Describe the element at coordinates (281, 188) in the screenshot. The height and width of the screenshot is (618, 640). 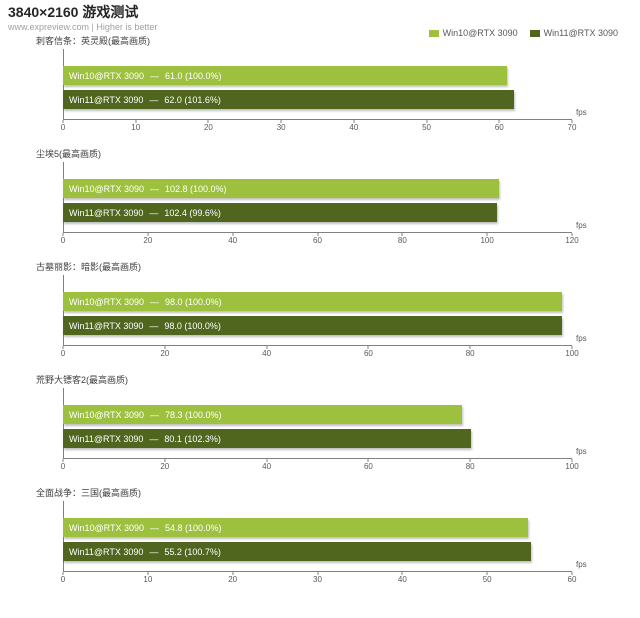
I see `bar-win10: Win10@RTX 3090—102.8 (100.0%)` at that location.